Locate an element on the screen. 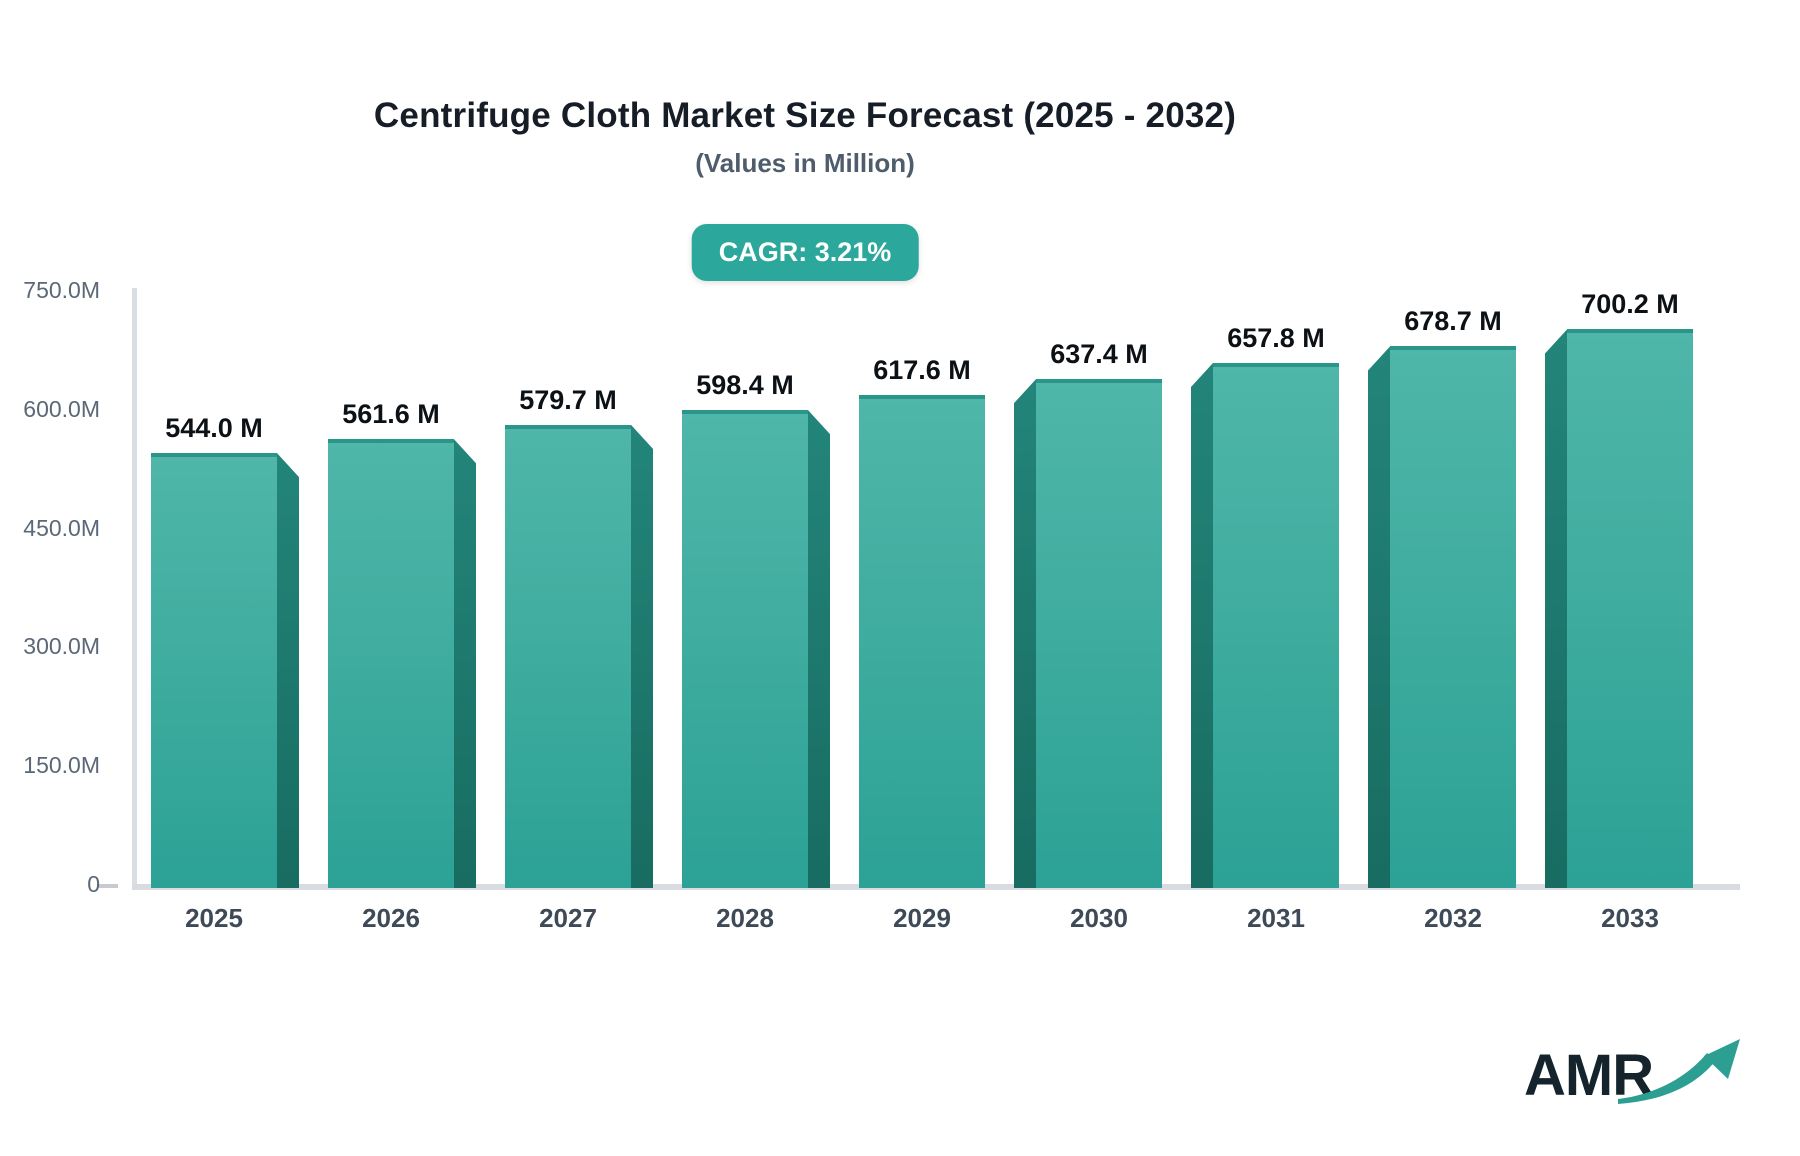 This screenshot has width=1800, height=1156. y-axis-tick-label: 750.0M is located at coordinates (61, 290).